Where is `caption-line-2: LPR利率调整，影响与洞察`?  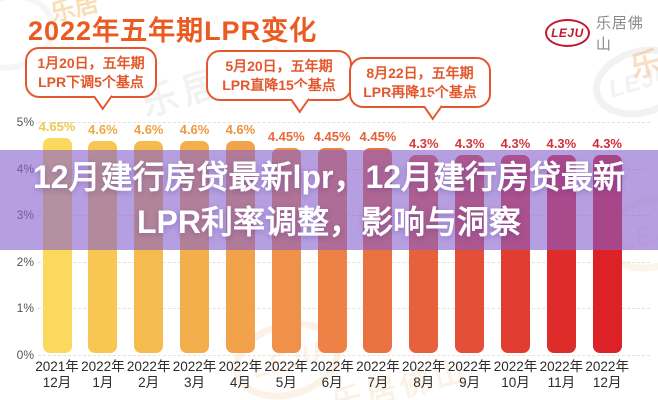
caption-line-2: LPR利率调整，影响与洞察 is located at coordinates (328, 222).